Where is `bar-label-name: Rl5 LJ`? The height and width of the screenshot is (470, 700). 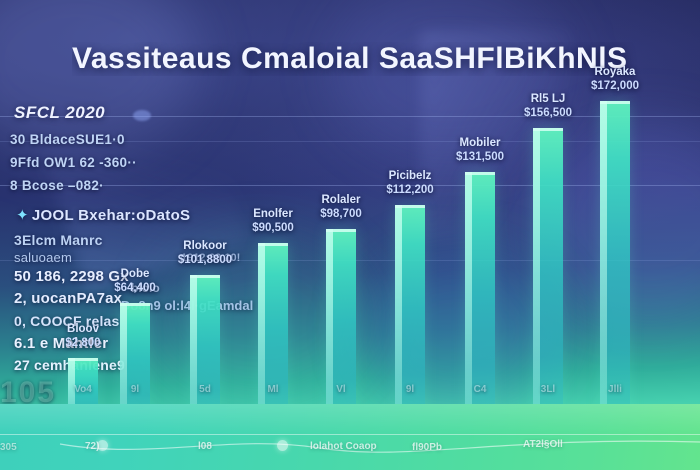
bar-label-name: Rl5 LJ is located at coordinates (548, 99).